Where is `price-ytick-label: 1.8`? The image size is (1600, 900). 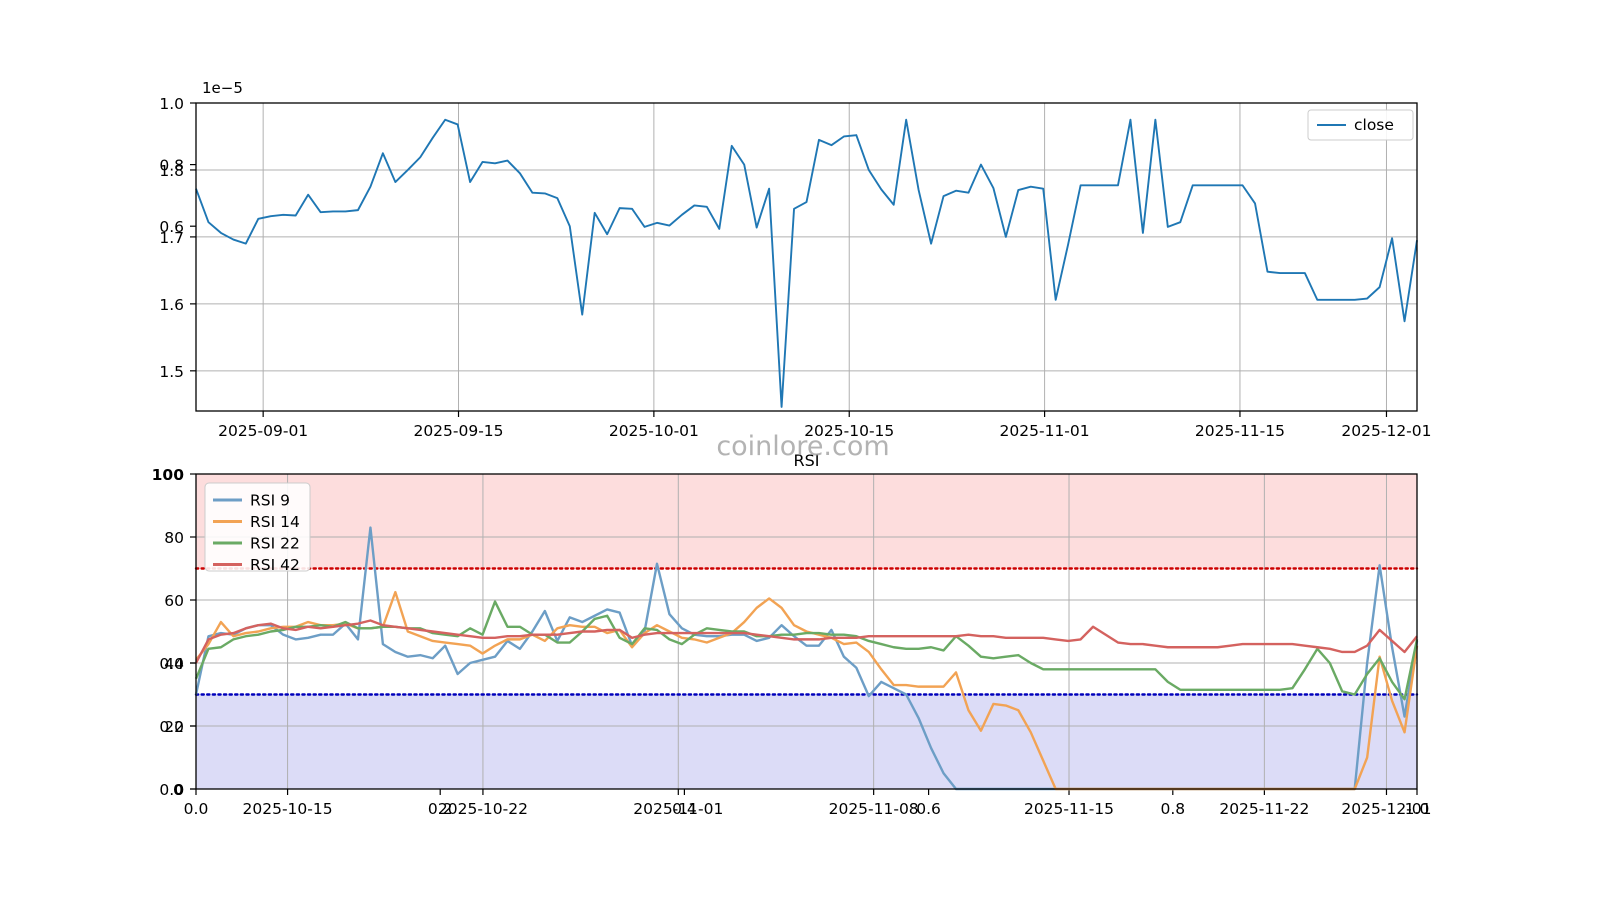
price-ytick-label: 1.8 is located at coordinates (171, 171).